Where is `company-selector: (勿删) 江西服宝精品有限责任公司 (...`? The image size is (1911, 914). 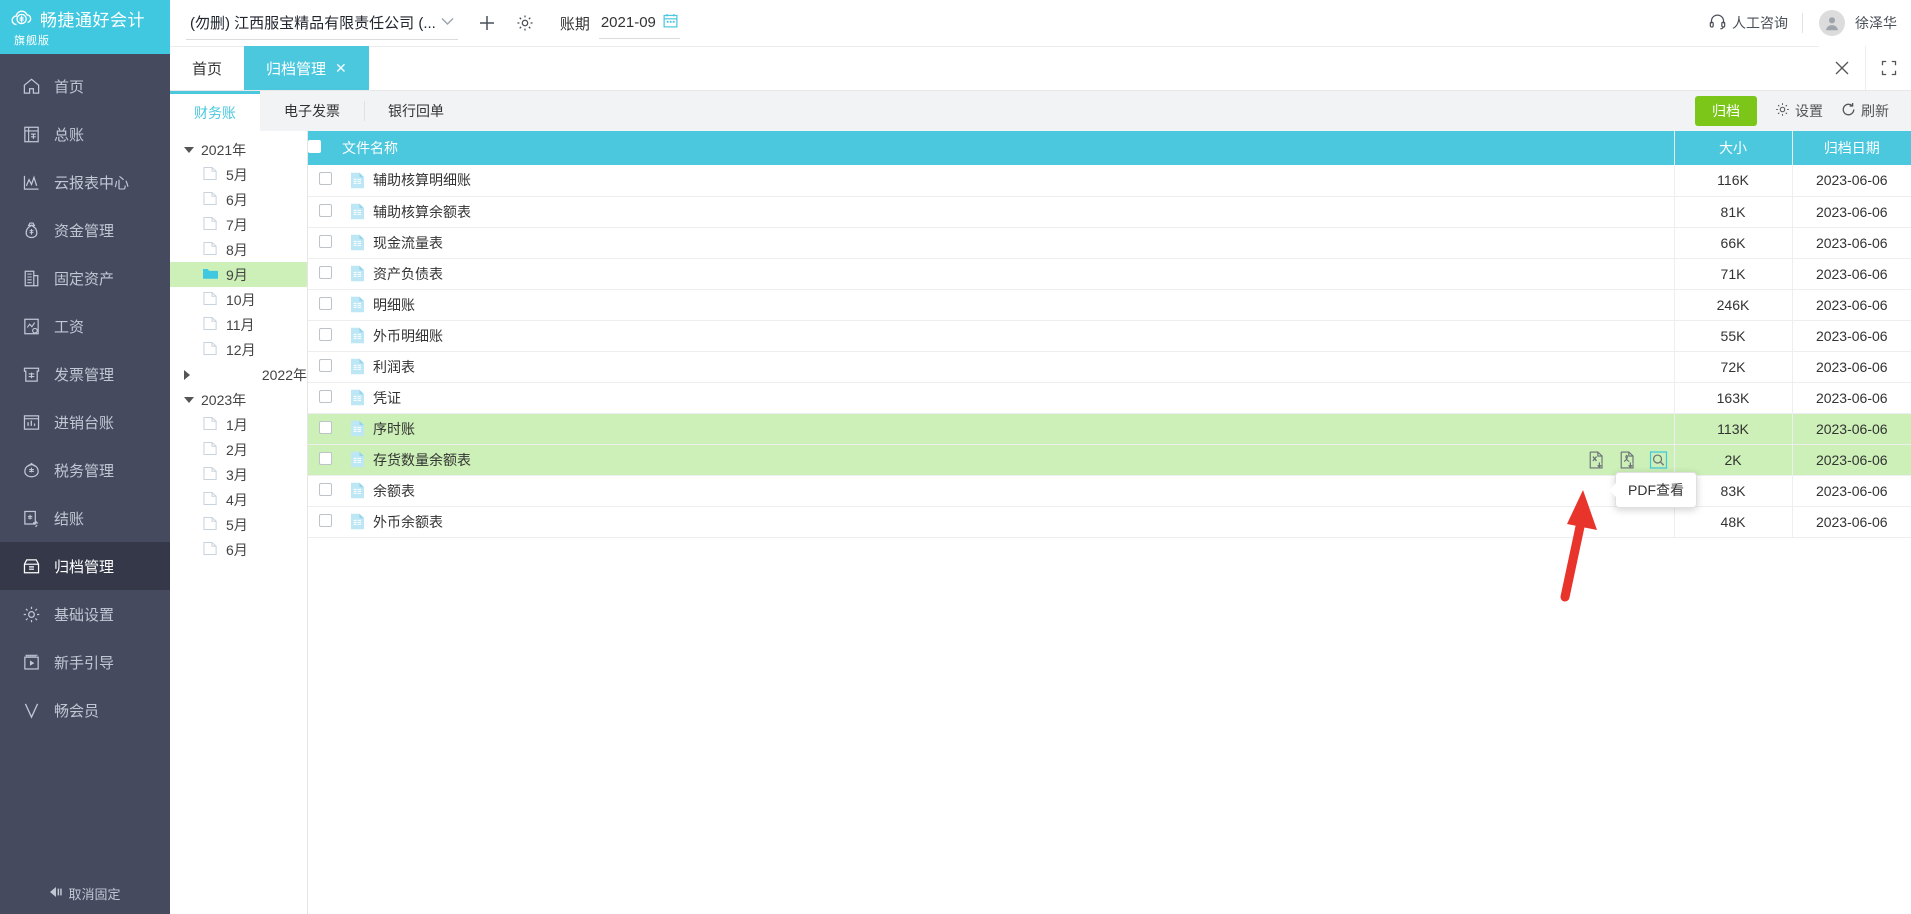 company-selector: (勿删) 江西服宝精品有限责任公司 (... is located at coordinates (322, 23).